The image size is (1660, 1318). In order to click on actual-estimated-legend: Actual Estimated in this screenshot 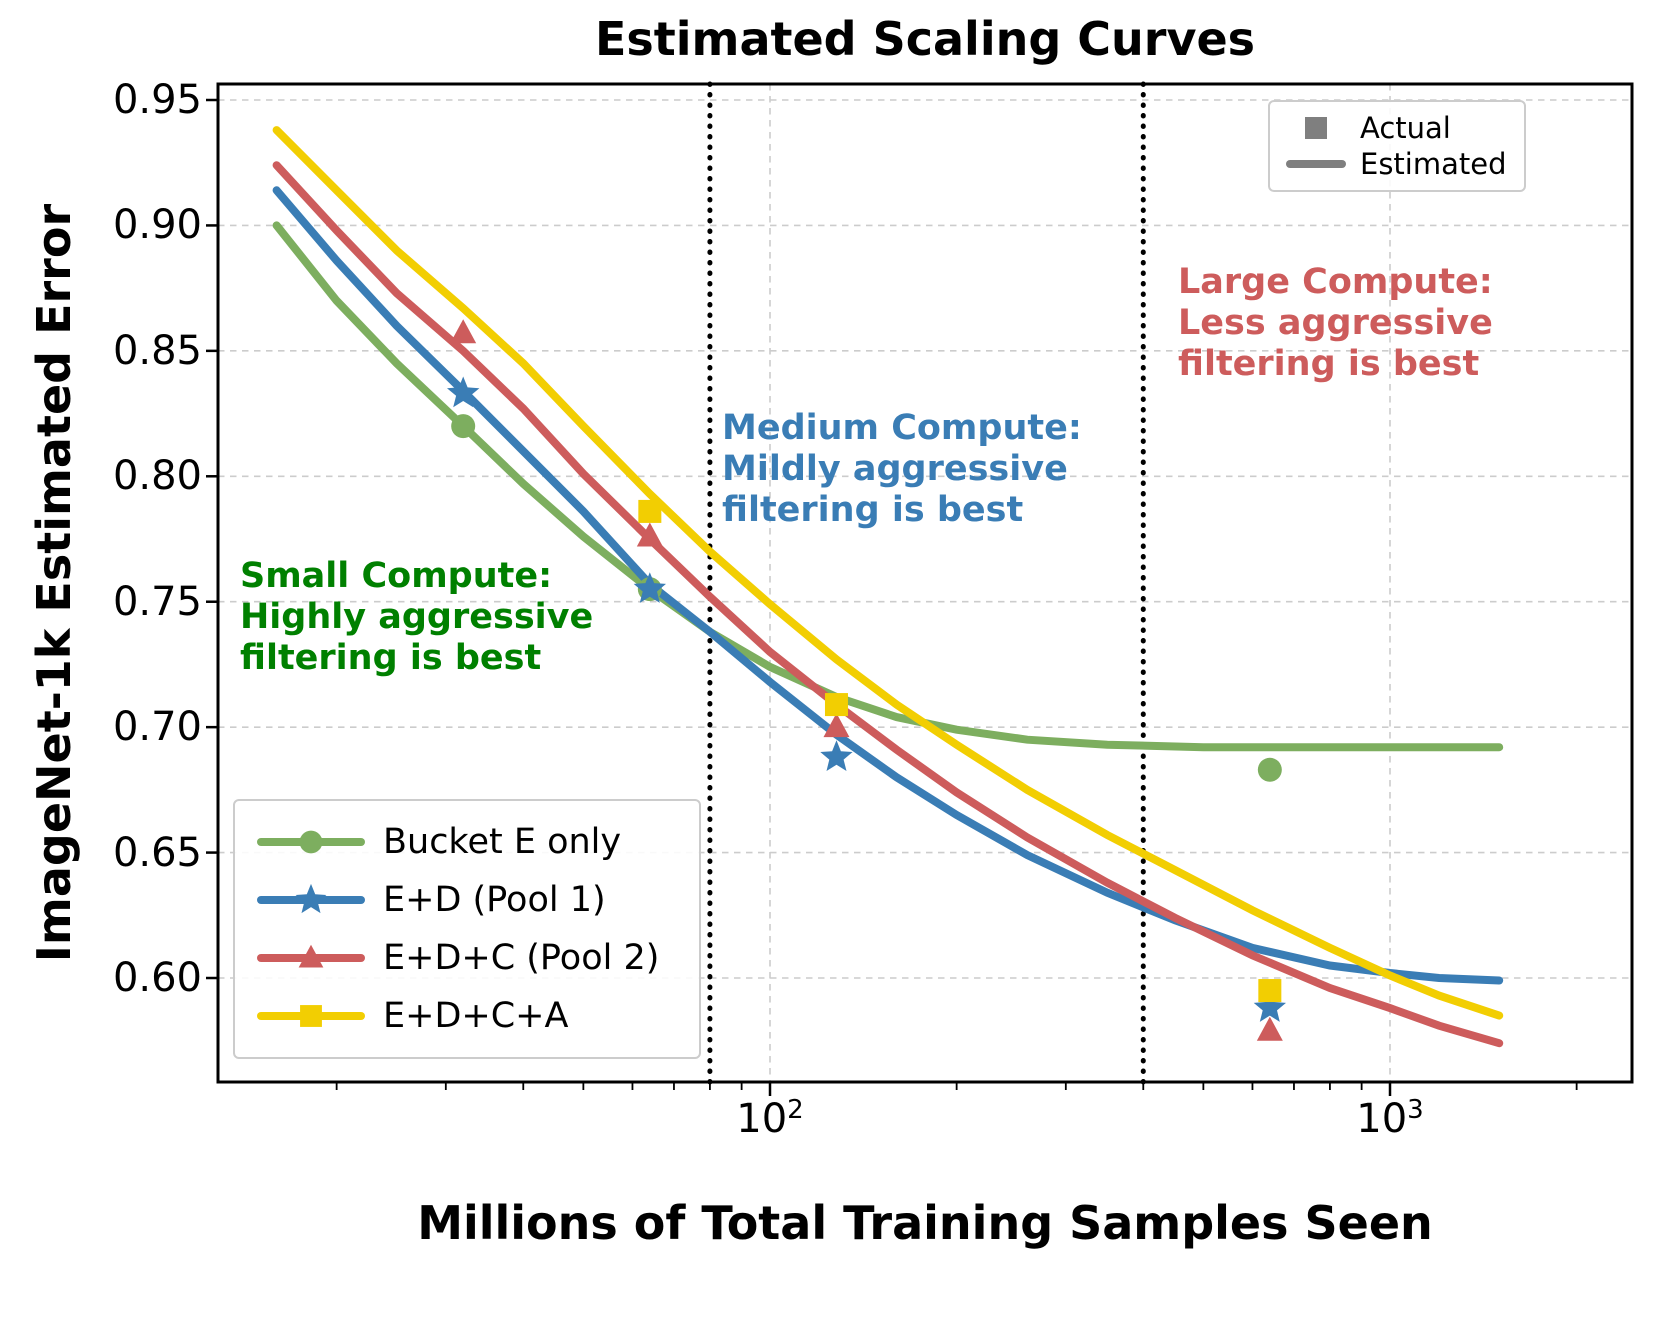, I will do `click(1397, 146)`.